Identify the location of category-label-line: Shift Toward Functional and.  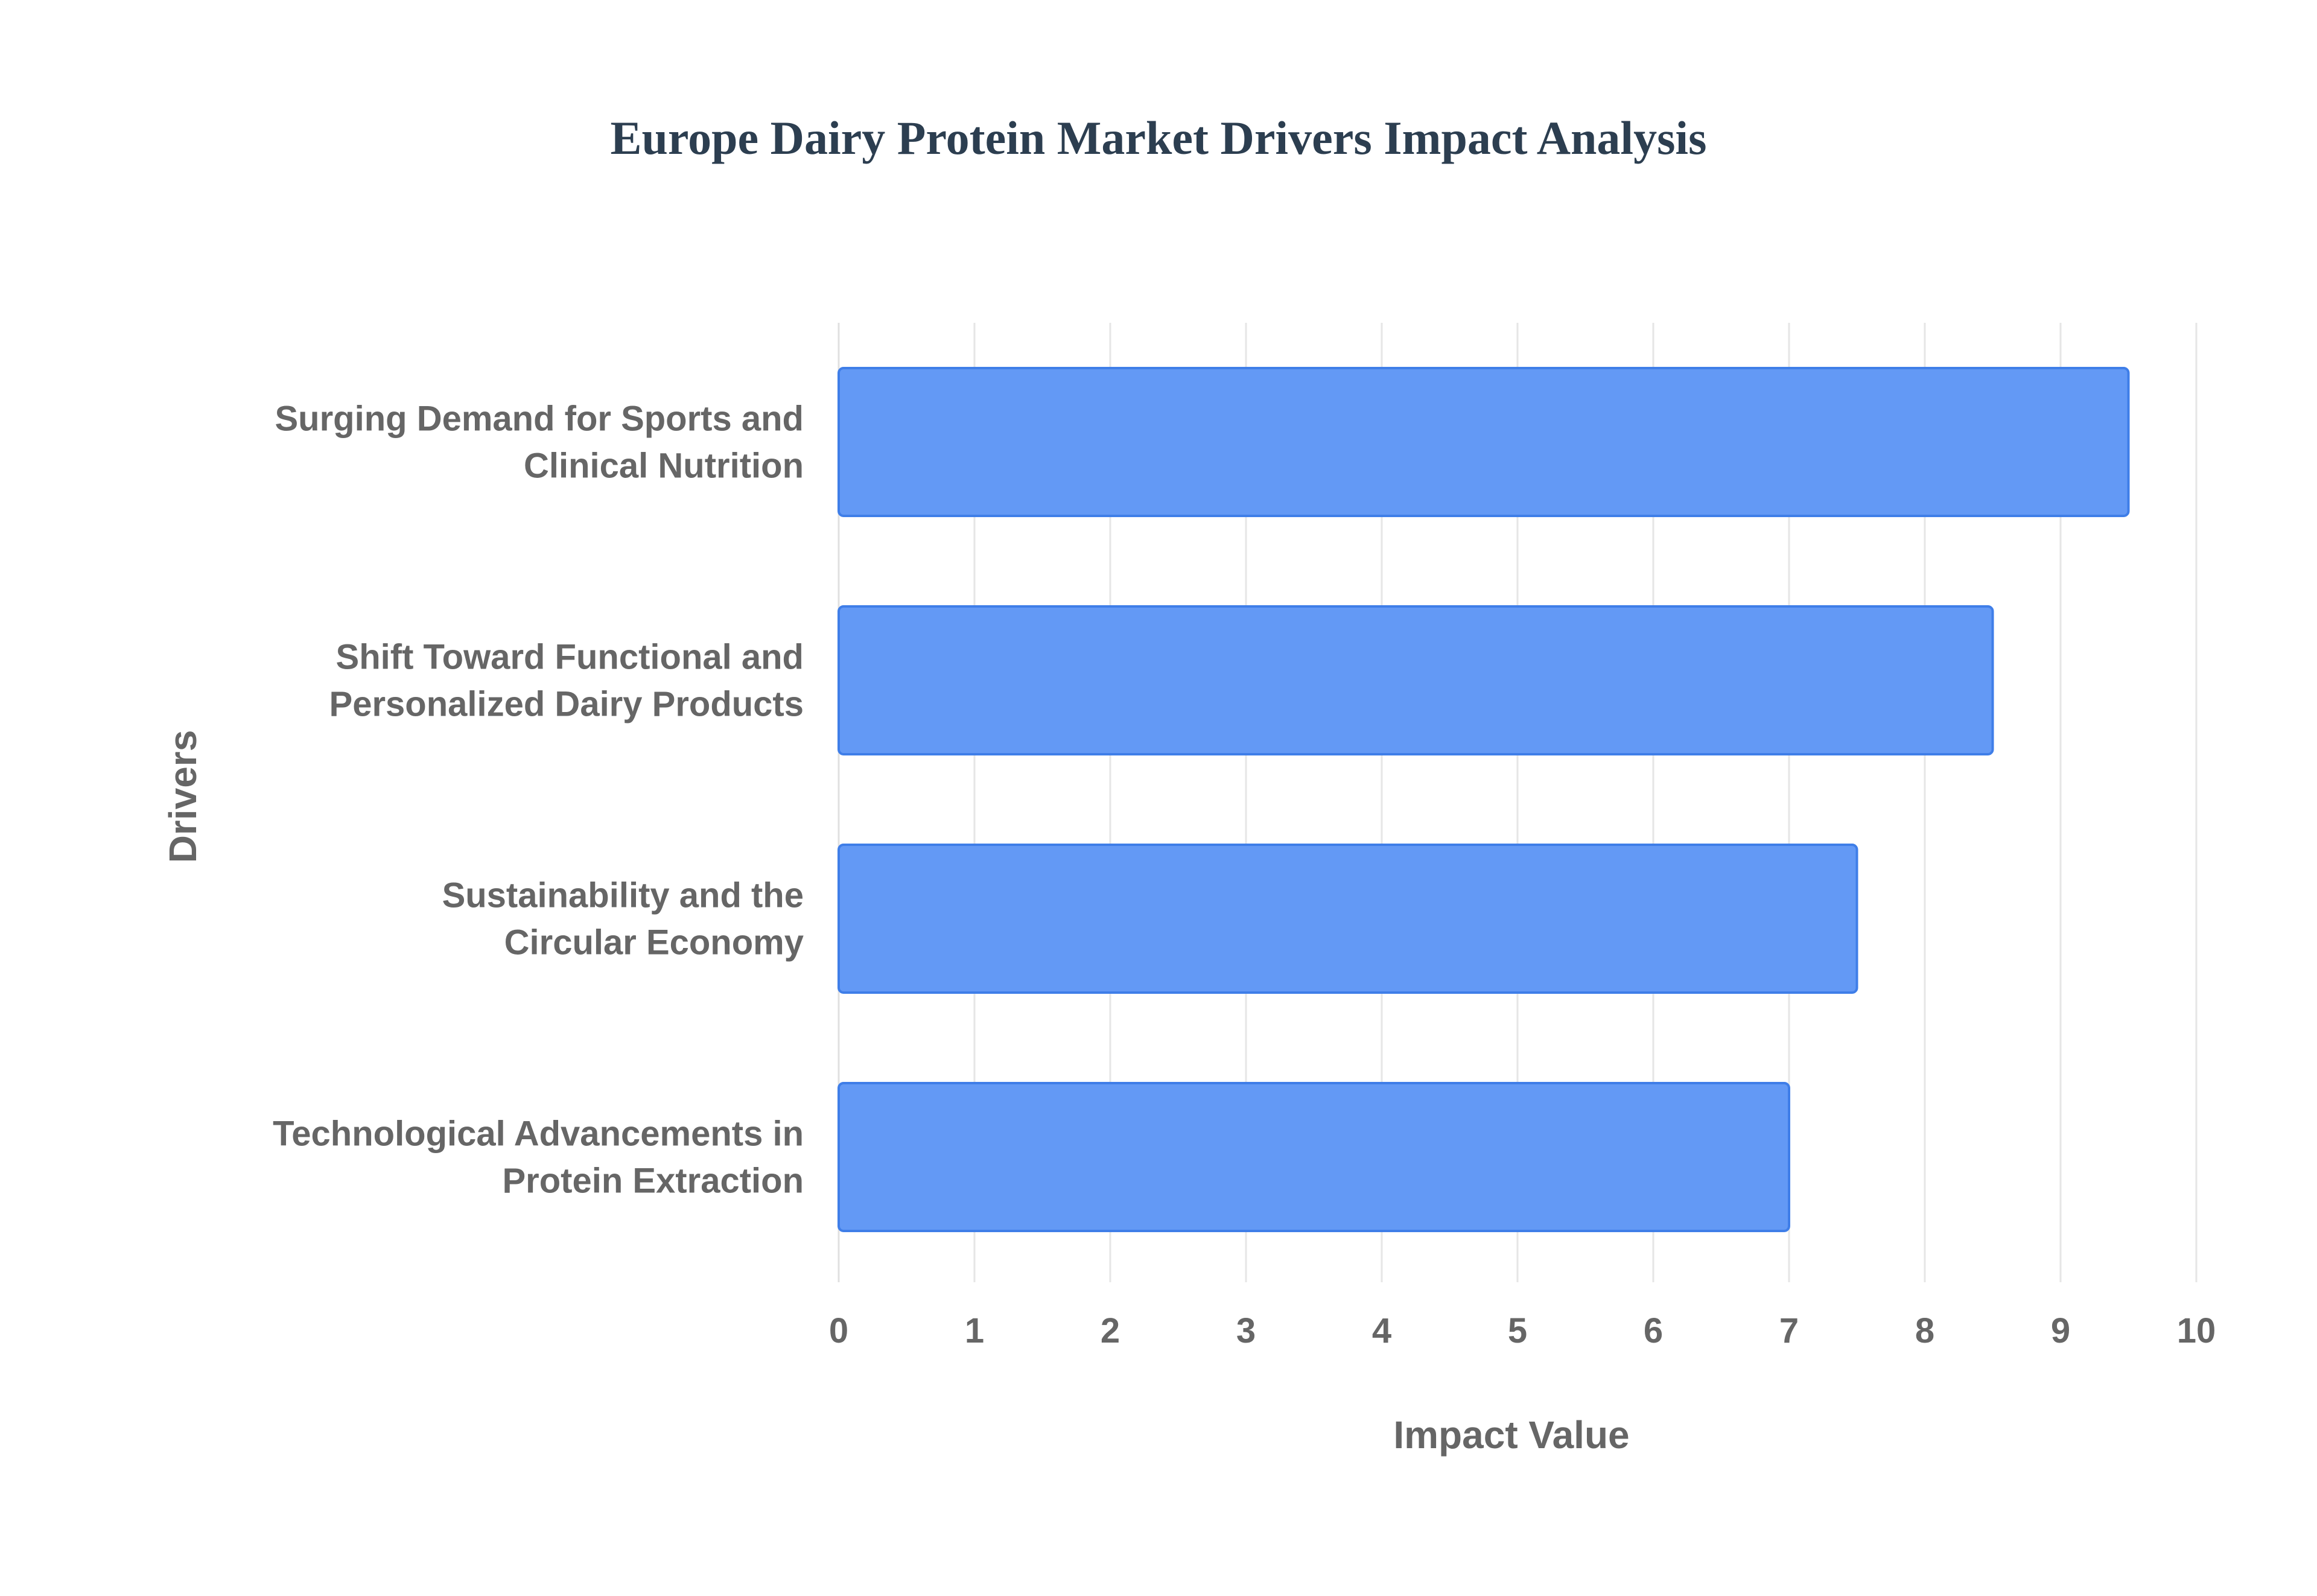
(570, 658).